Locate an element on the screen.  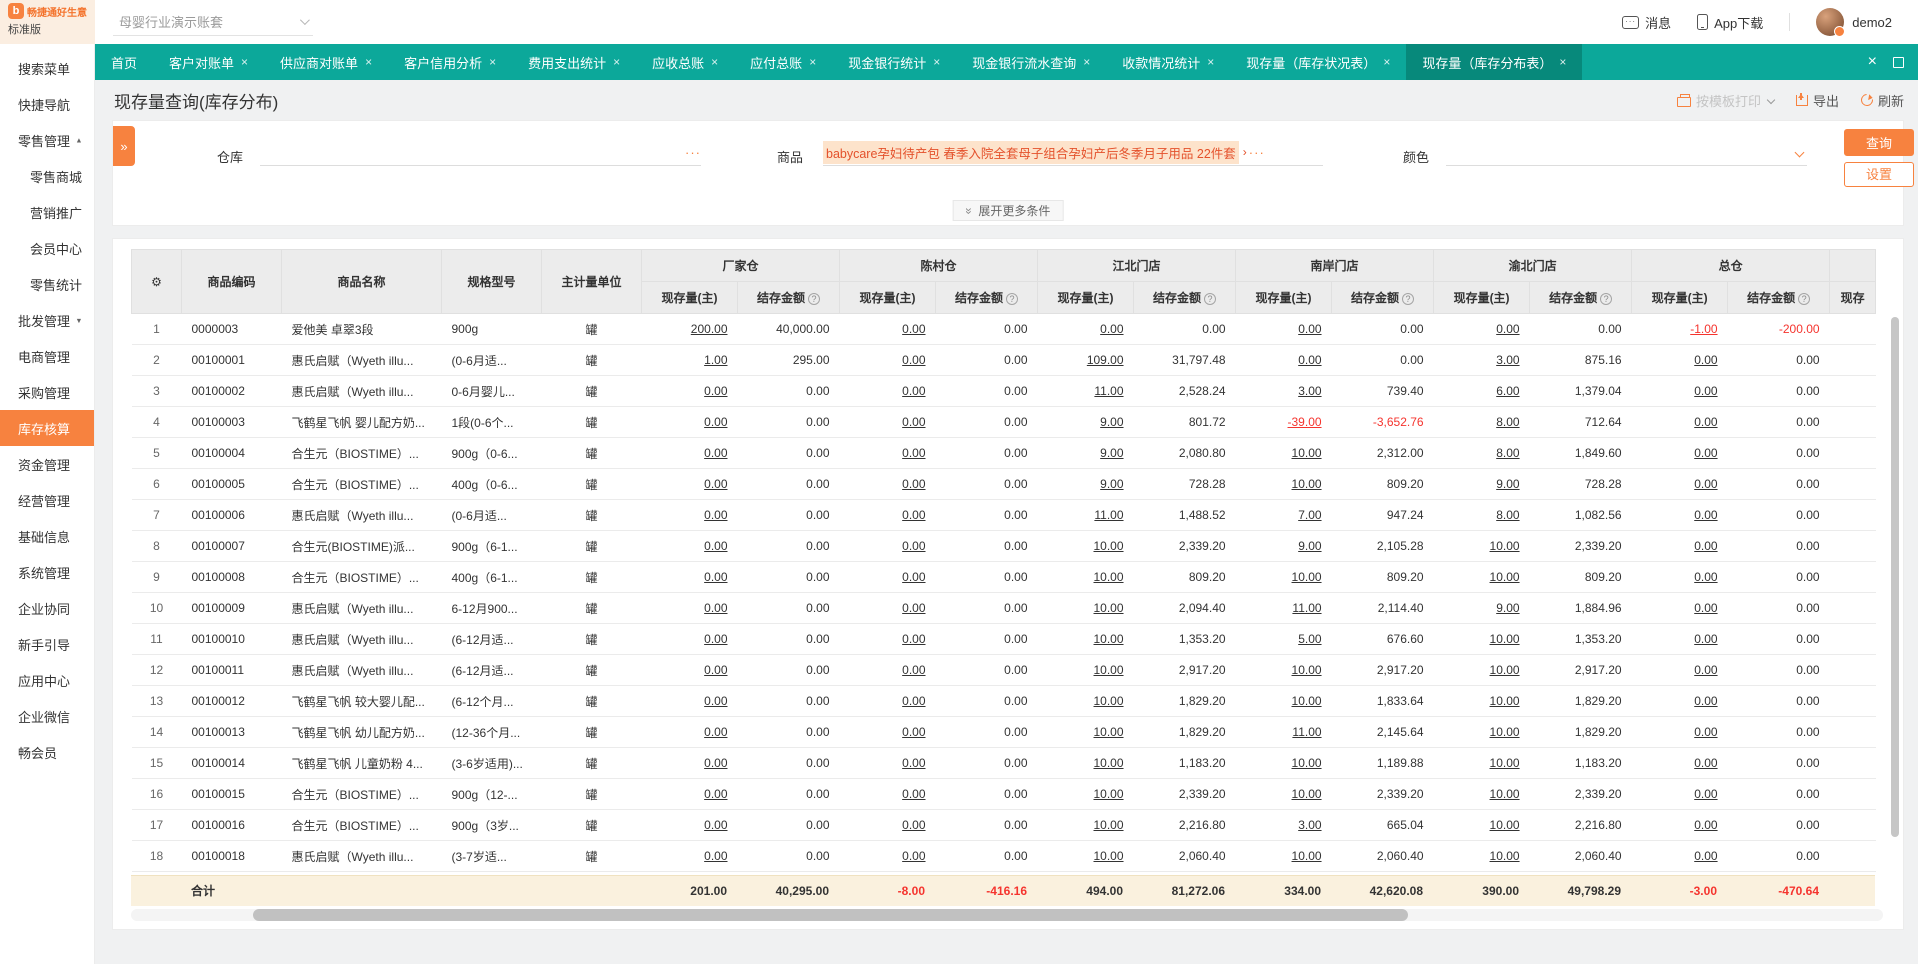
sidebar-item-12: 资金管理 is located at coordinates (47, 464).